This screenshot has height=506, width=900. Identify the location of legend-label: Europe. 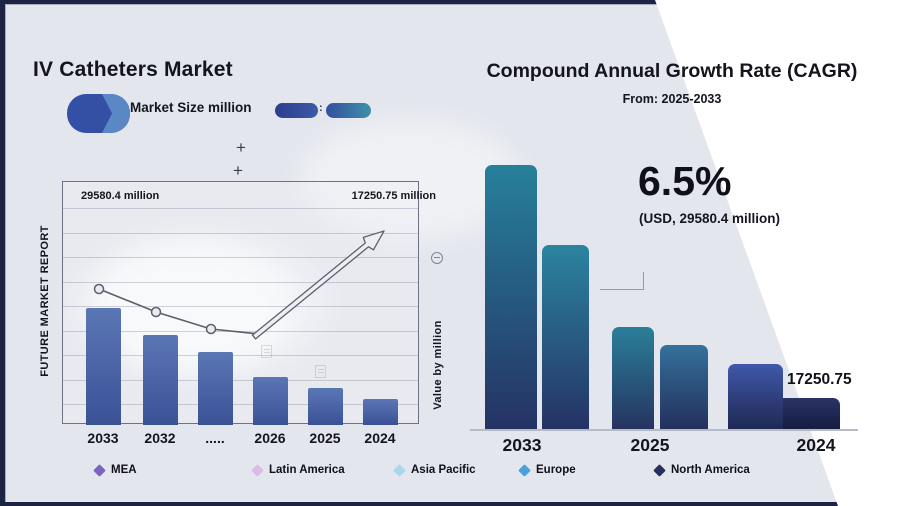
(556, 470).